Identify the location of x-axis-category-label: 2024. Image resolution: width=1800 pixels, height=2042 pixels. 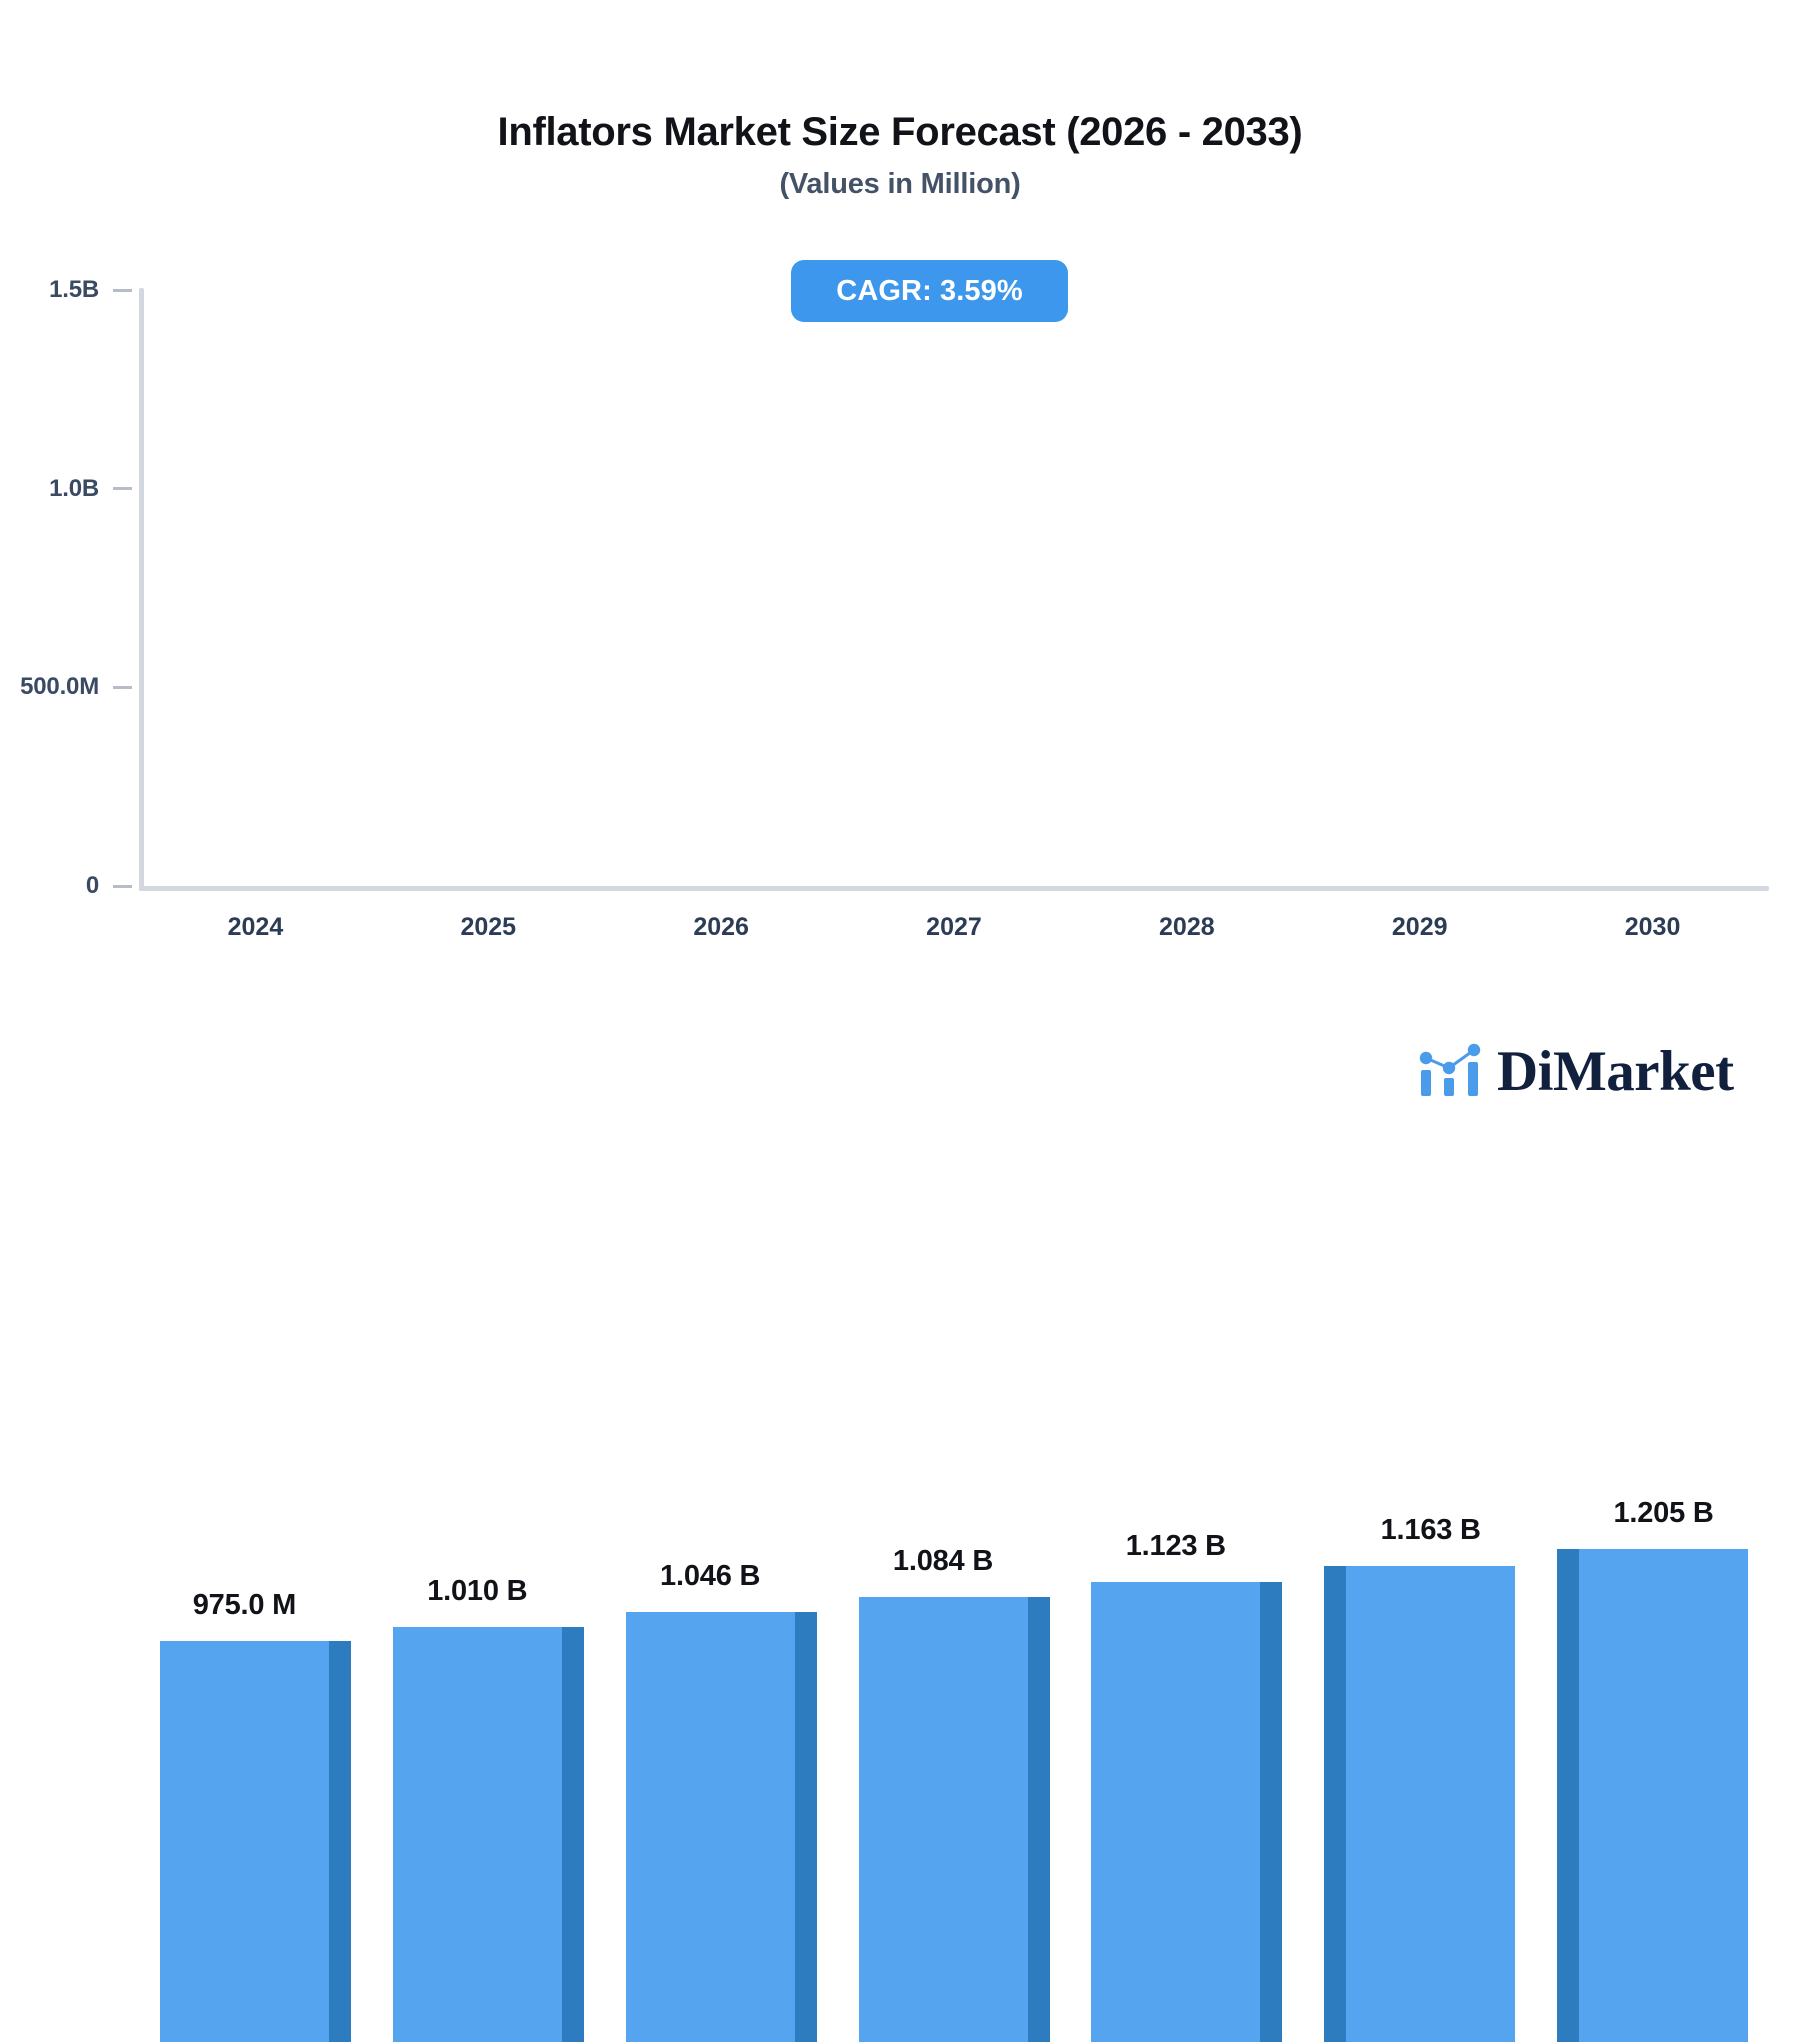
(255, 927).